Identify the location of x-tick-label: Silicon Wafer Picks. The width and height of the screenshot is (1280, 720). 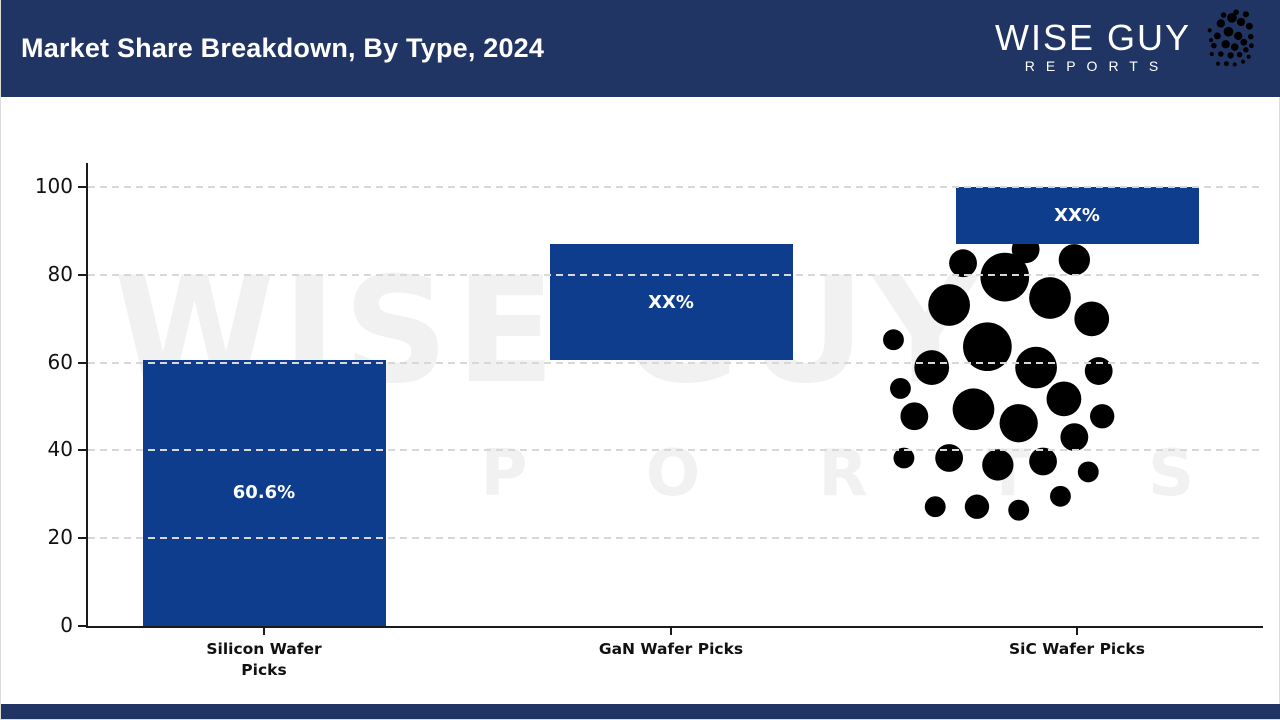
(264, 659).